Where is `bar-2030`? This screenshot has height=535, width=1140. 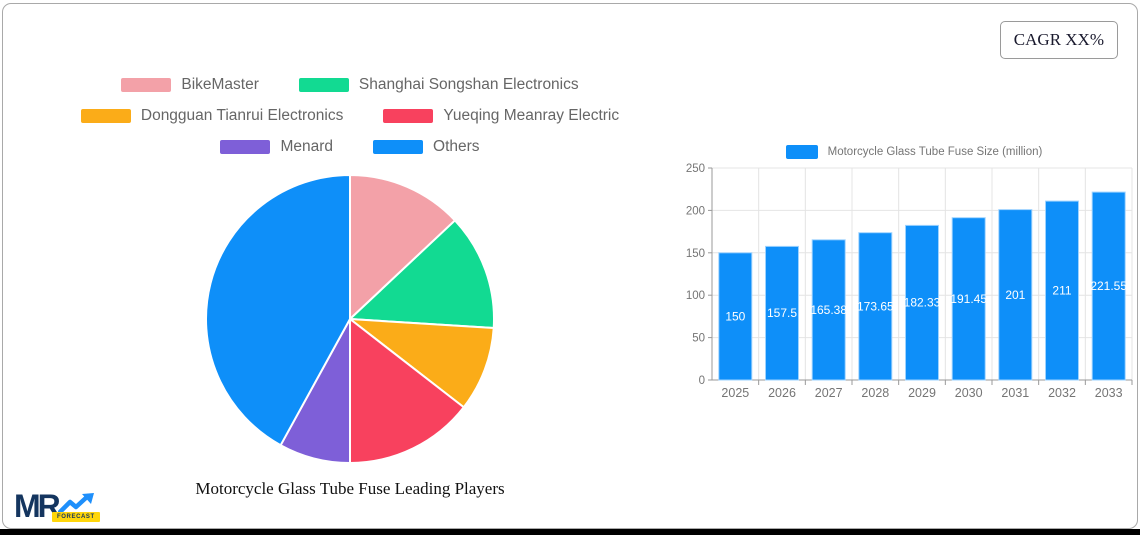 bar-2030 is located at coordinates (968, 299).